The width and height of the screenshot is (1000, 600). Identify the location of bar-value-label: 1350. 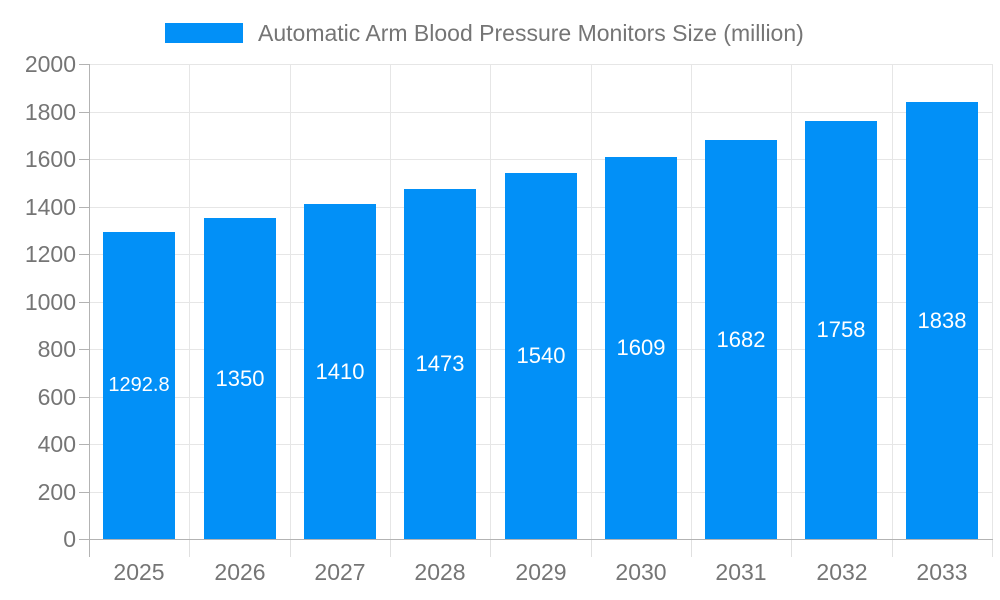
(240, 378).